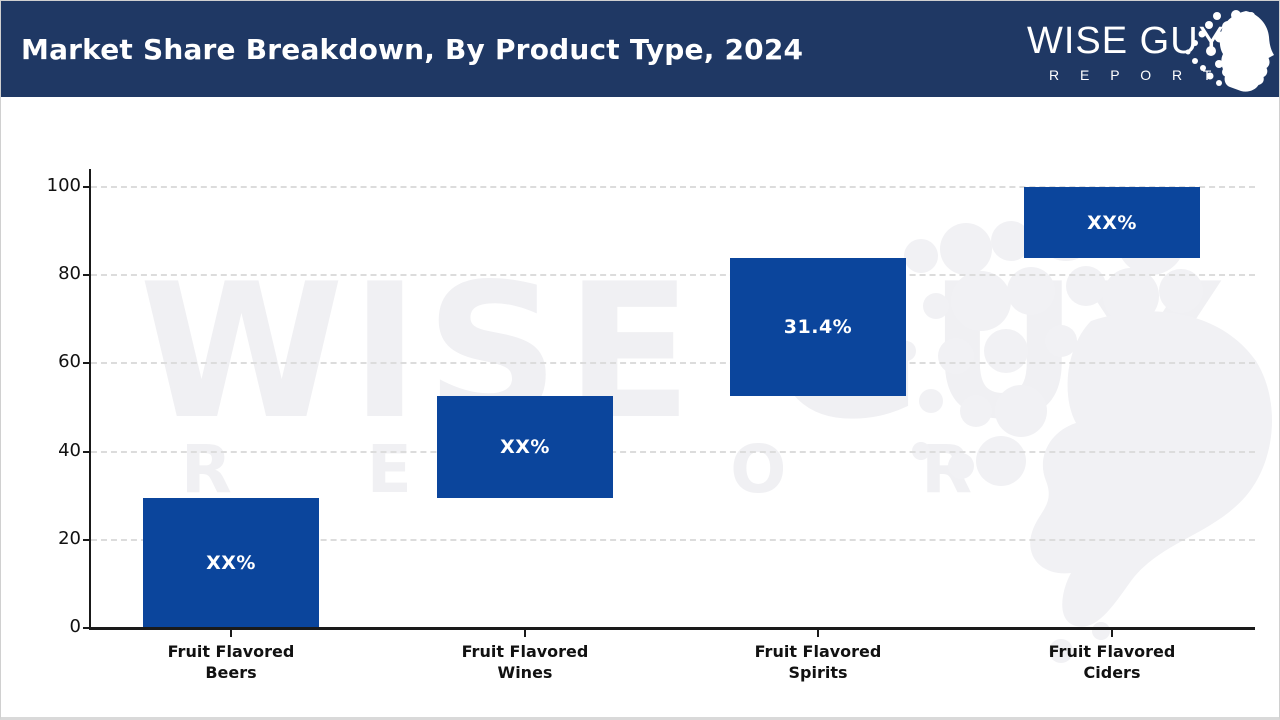  Describe the element at coordinates (231, 633) in the screenshot. I see `x-tick-fruit-flavored-beers` at that location.